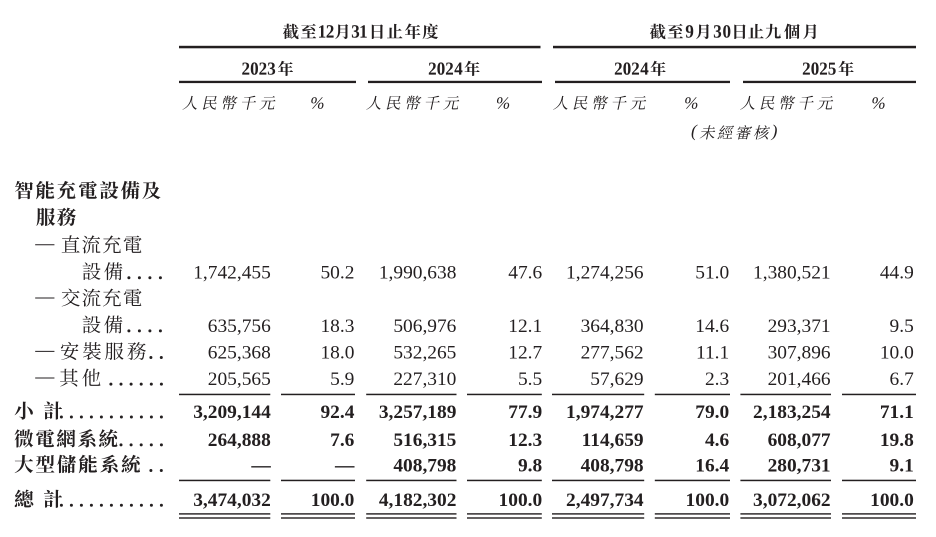 This screenshot has width=936, height=537. What do you see at coordinates (530, 465) in the screenshot?
I see `svg-text: 9.8` at bounding box center [530, 465].